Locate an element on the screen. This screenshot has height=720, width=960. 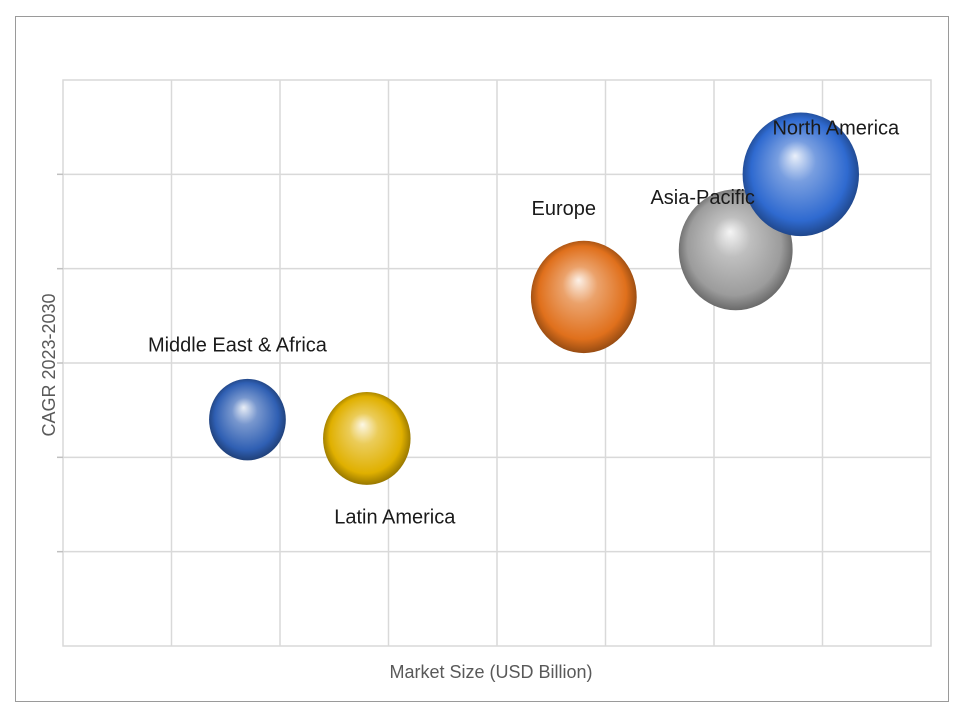
y-axis-title: CAGR 2023-2030 is located at coordinates (49, 364).